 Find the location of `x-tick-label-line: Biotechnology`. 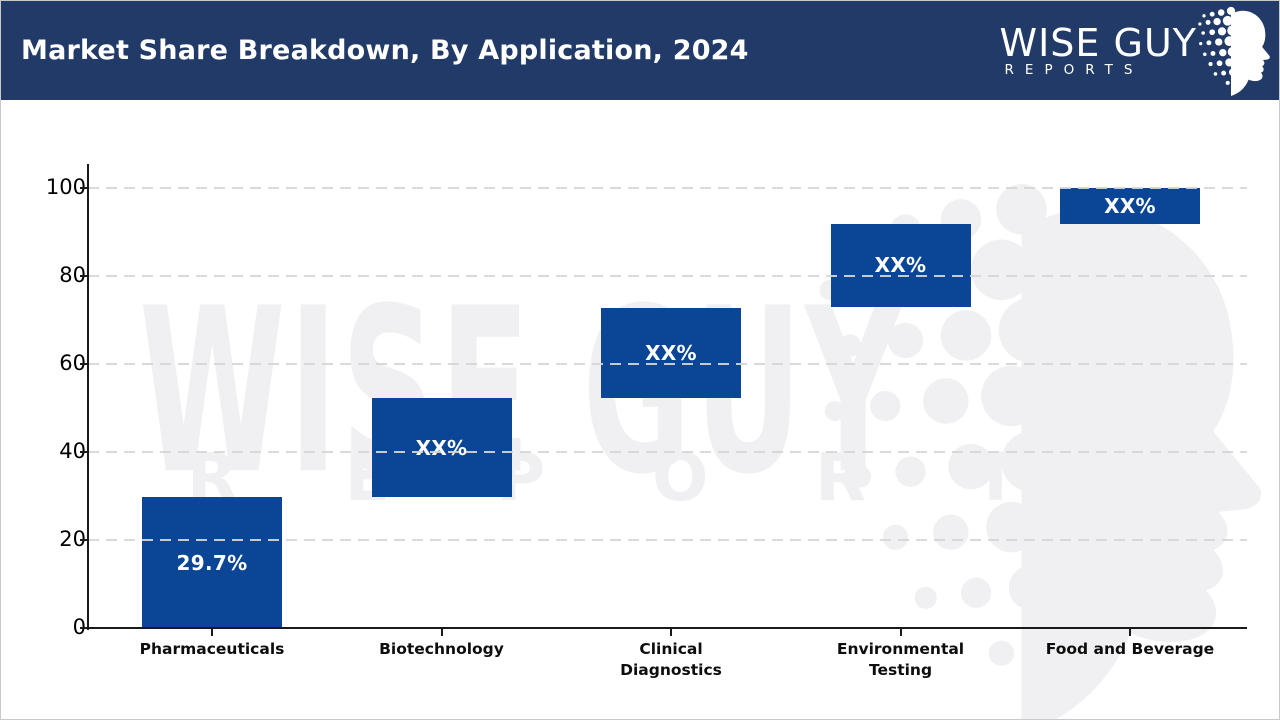

x-tick-label-line: Biotechnology is located at coordinates (441, 649).